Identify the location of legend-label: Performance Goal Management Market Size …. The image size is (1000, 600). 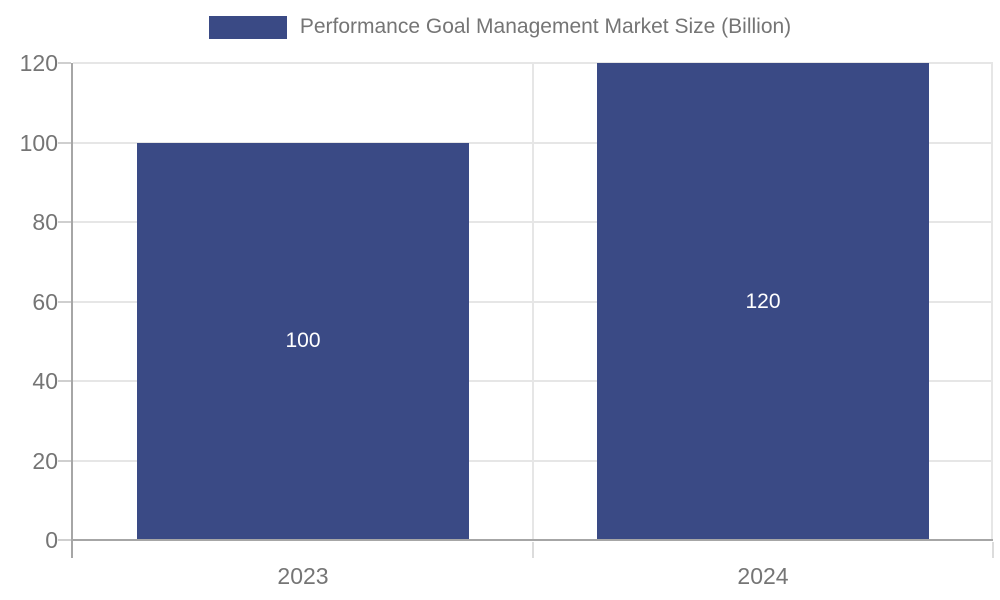
(545, 26).